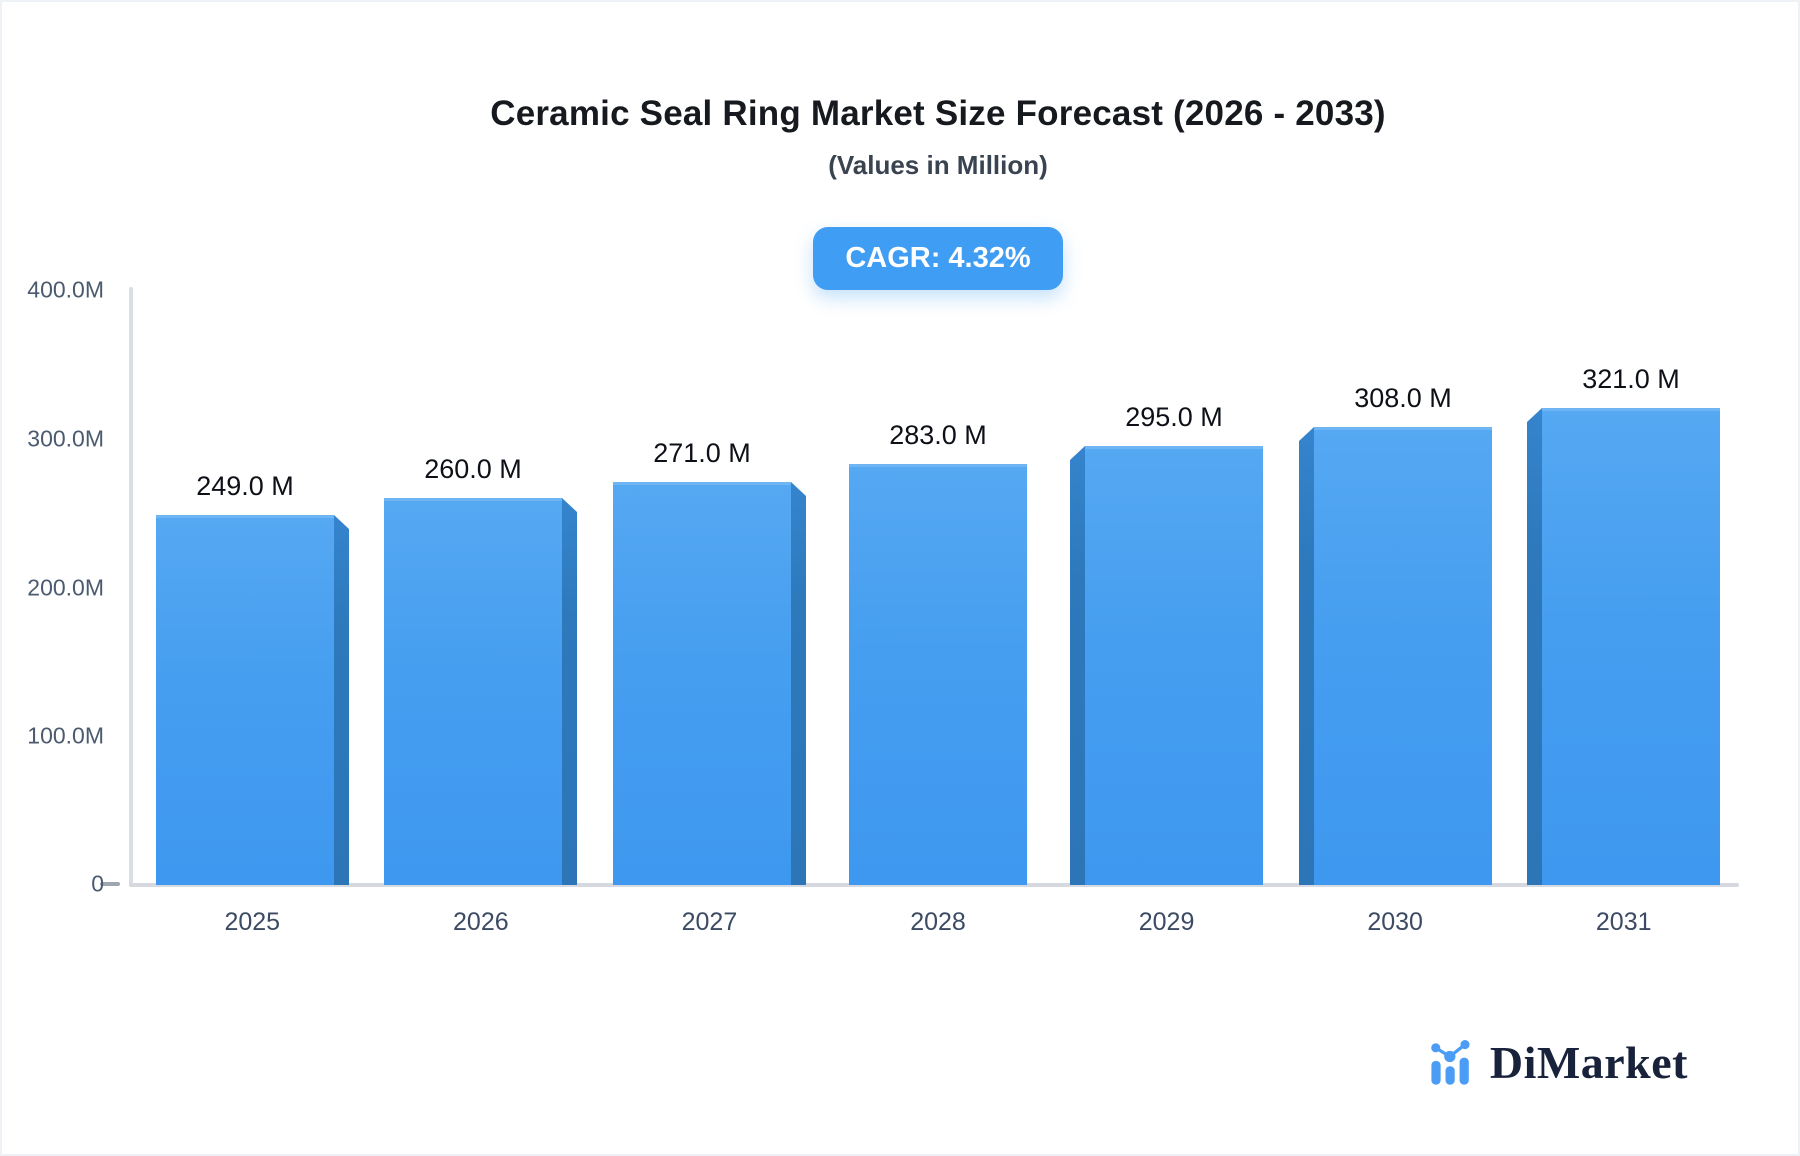  What do you see at coordinates (481, 922) in the screenshot?
I see `x-tick-label-2026: 2026` at bounding box center [481, 922].